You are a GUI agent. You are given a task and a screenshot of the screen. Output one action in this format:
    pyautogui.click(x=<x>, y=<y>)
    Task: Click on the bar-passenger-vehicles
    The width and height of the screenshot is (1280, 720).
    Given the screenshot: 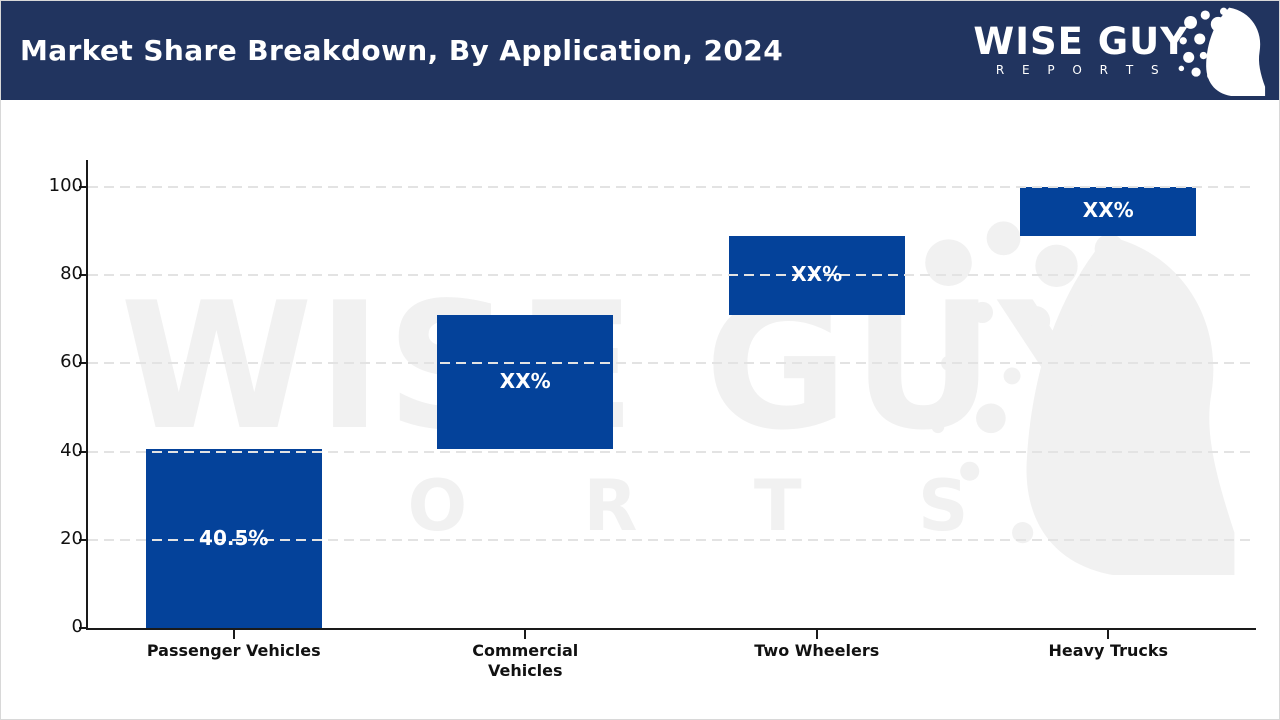 What is the action you would take?
    pyautogui.click(x=233, y=538)
    